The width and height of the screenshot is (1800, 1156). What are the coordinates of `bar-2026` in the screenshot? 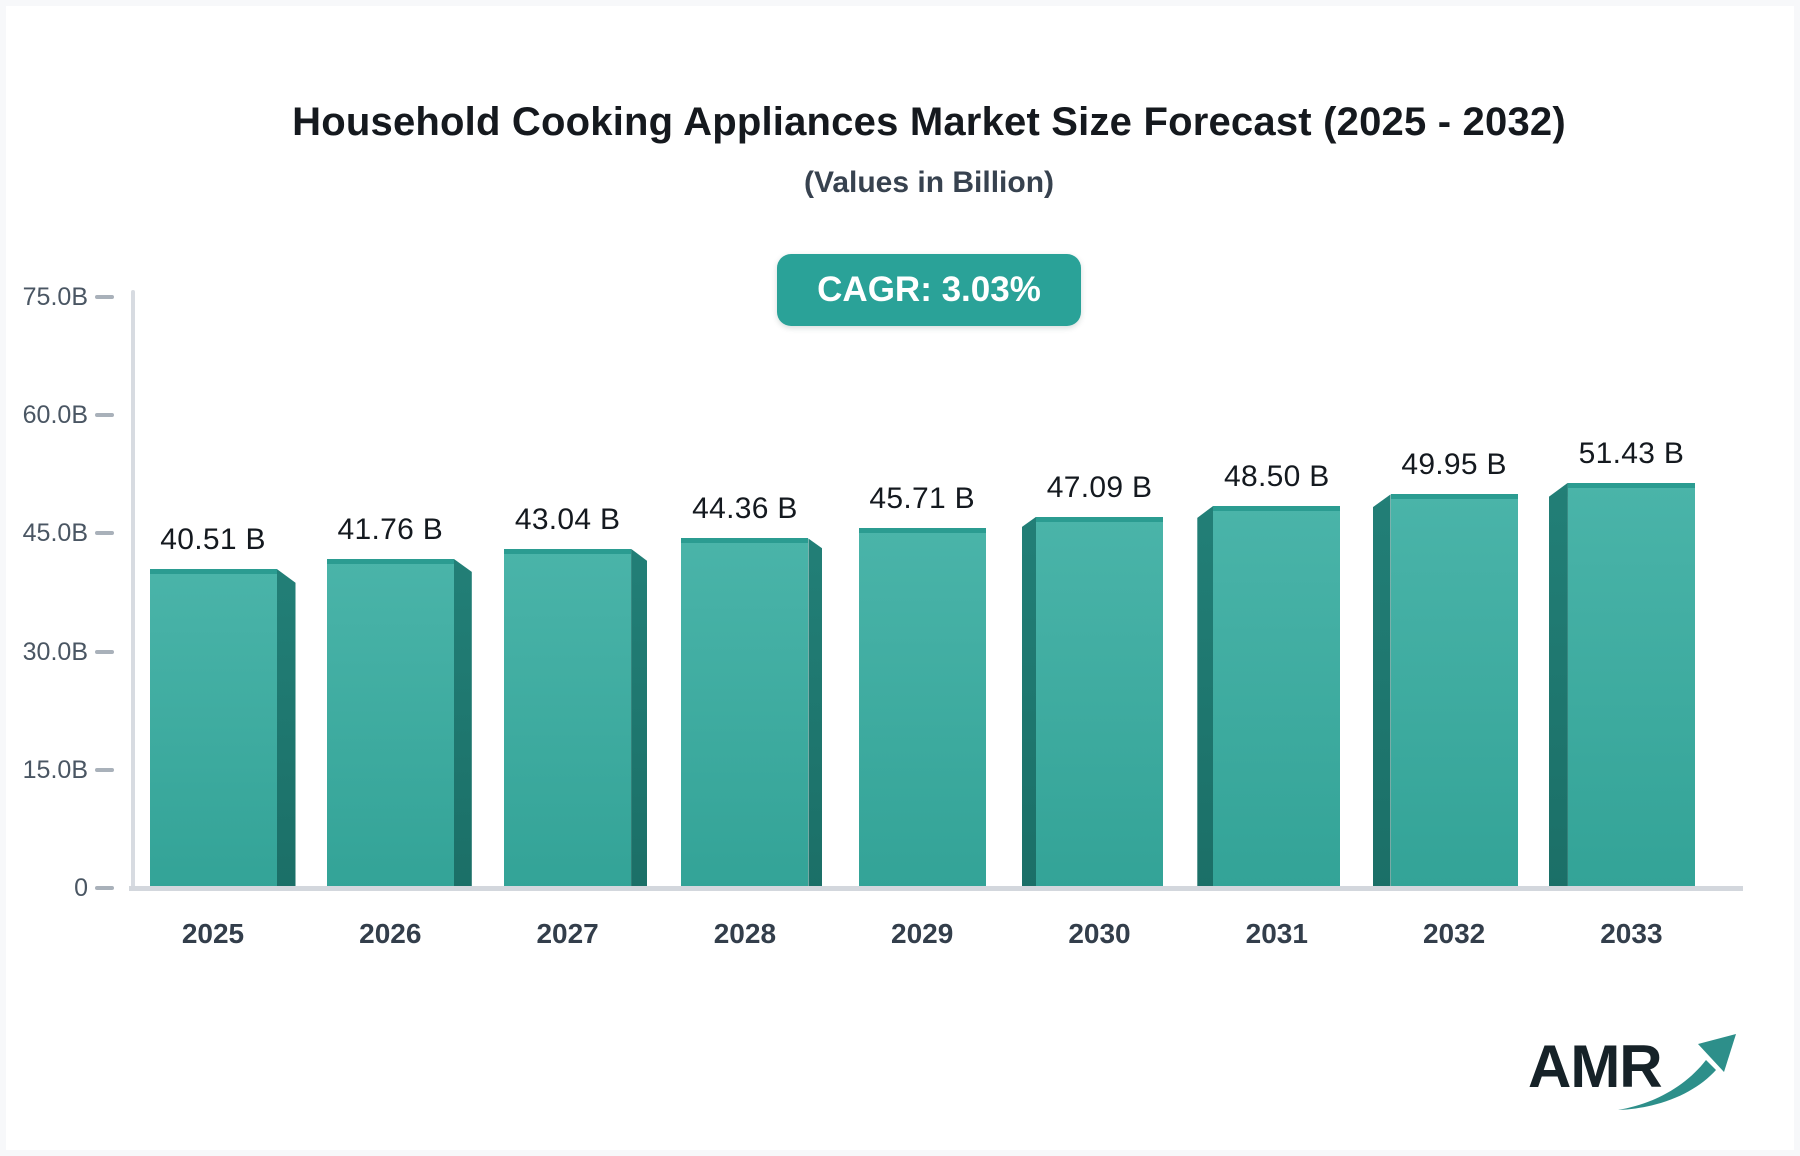 It's located at (390, 723).